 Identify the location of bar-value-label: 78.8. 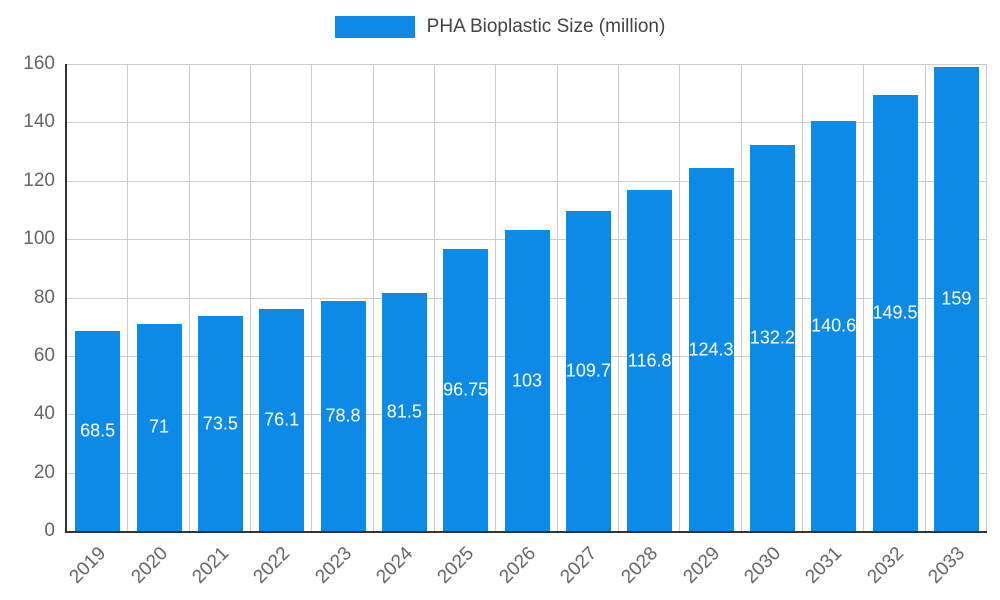
(343, 415).